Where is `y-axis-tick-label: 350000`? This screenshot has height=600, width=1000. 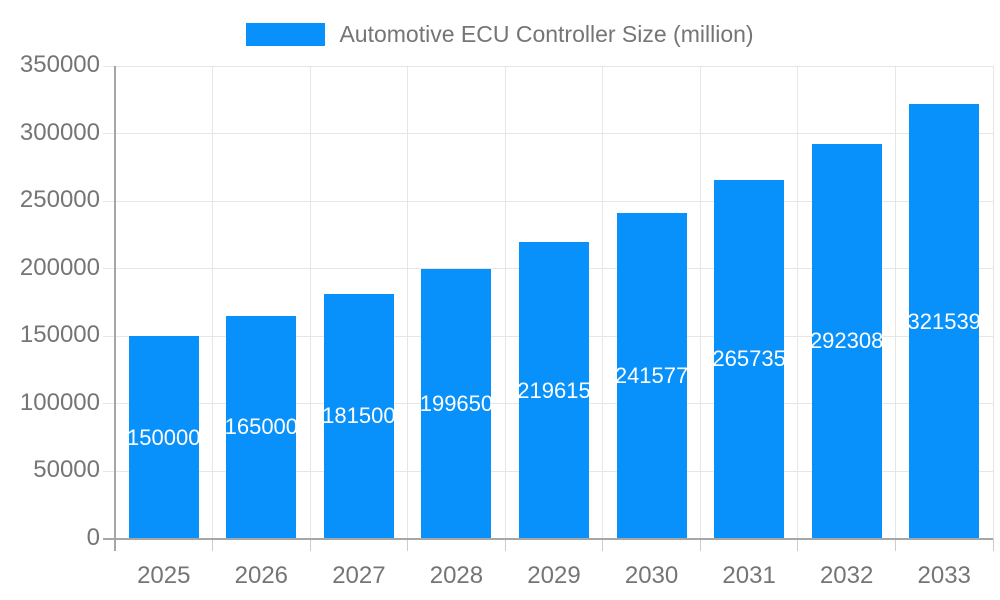 y-axis-tick-label: 350000 is located at coordinates (59, 64).